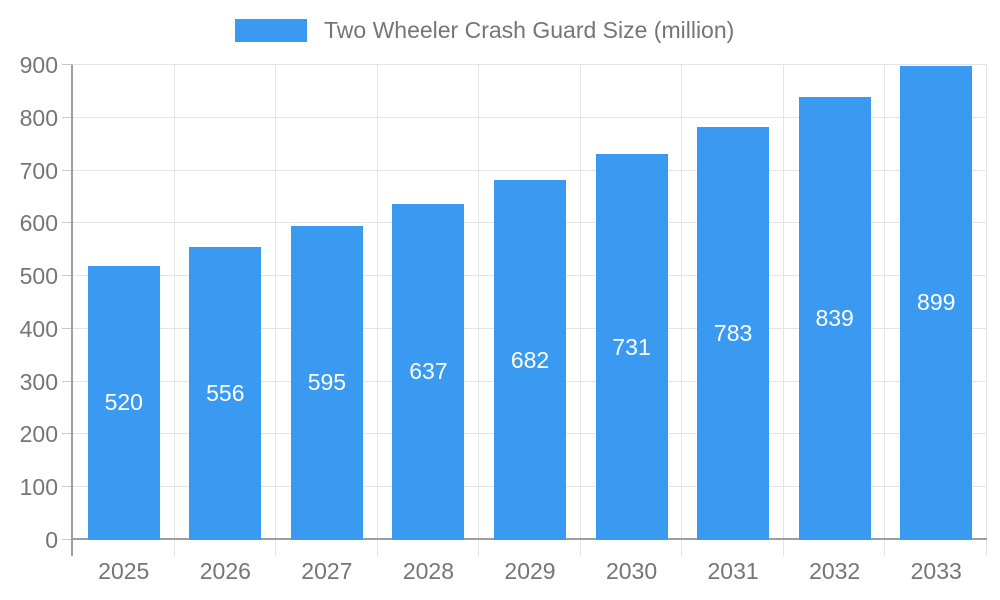 This screenshot has width=1000, height=600. I want to click on y-axis-line, so click(72, 310).